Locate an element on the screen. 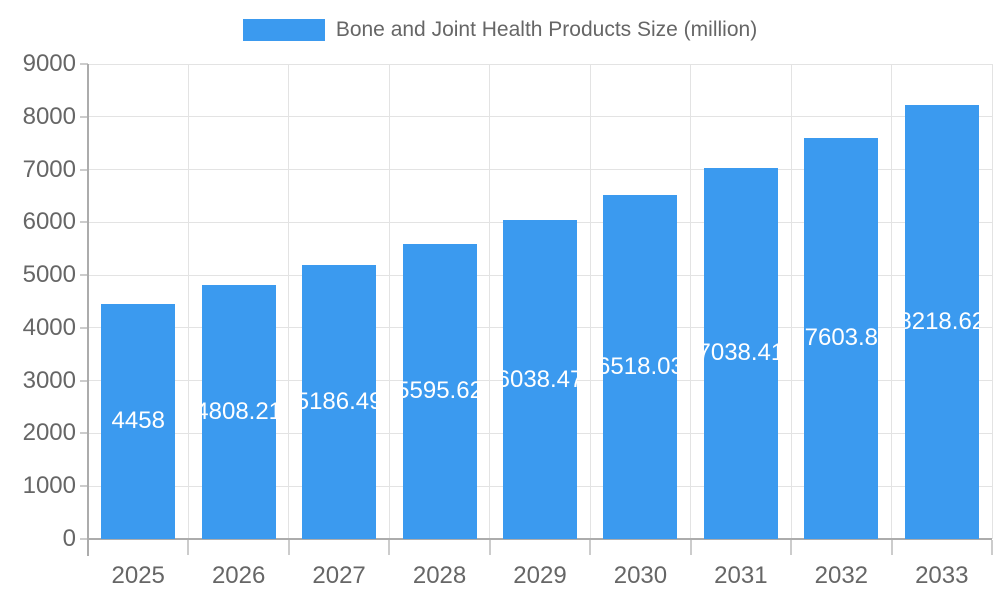 The width and height of the screenshot is (1000, 600). bar-2027: 5186.49 is located at coordinates (339, 402).